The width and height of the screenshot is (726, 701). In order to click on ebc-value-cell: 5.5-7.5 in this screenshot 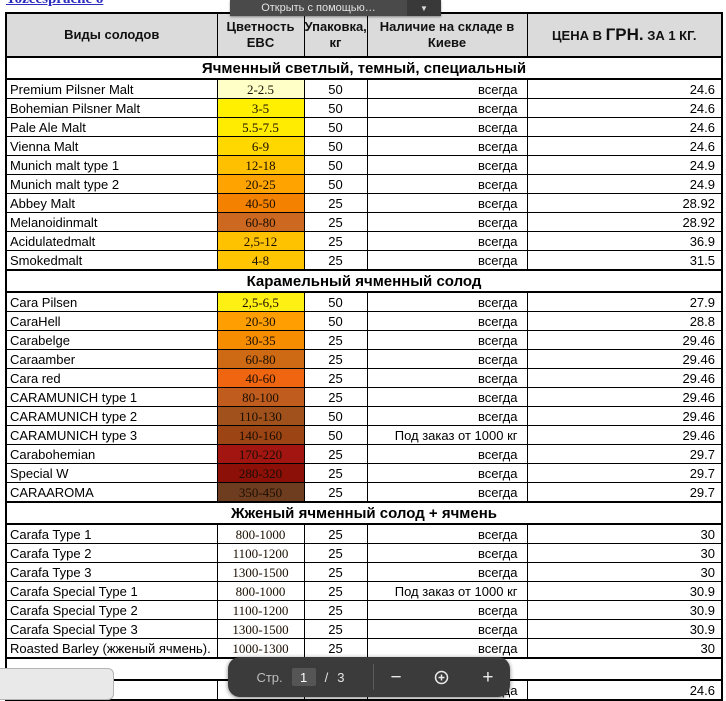, I will do `click(260, 127)`.